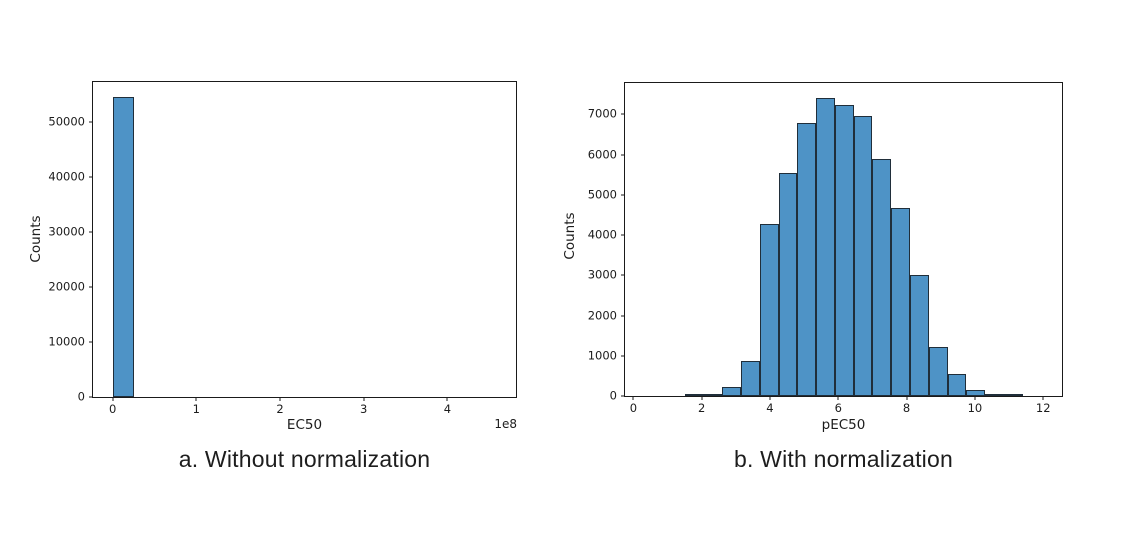  I want to click on chart-caption: a. Without normalization, so click(304, 459).